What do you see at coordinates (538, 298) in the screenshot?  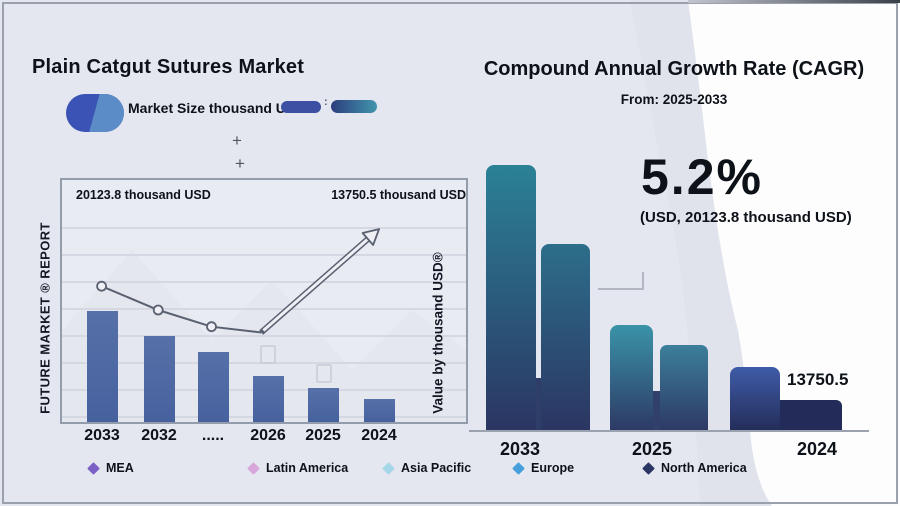 I see `cagr-group-2033` at bounding box center [538, 298].